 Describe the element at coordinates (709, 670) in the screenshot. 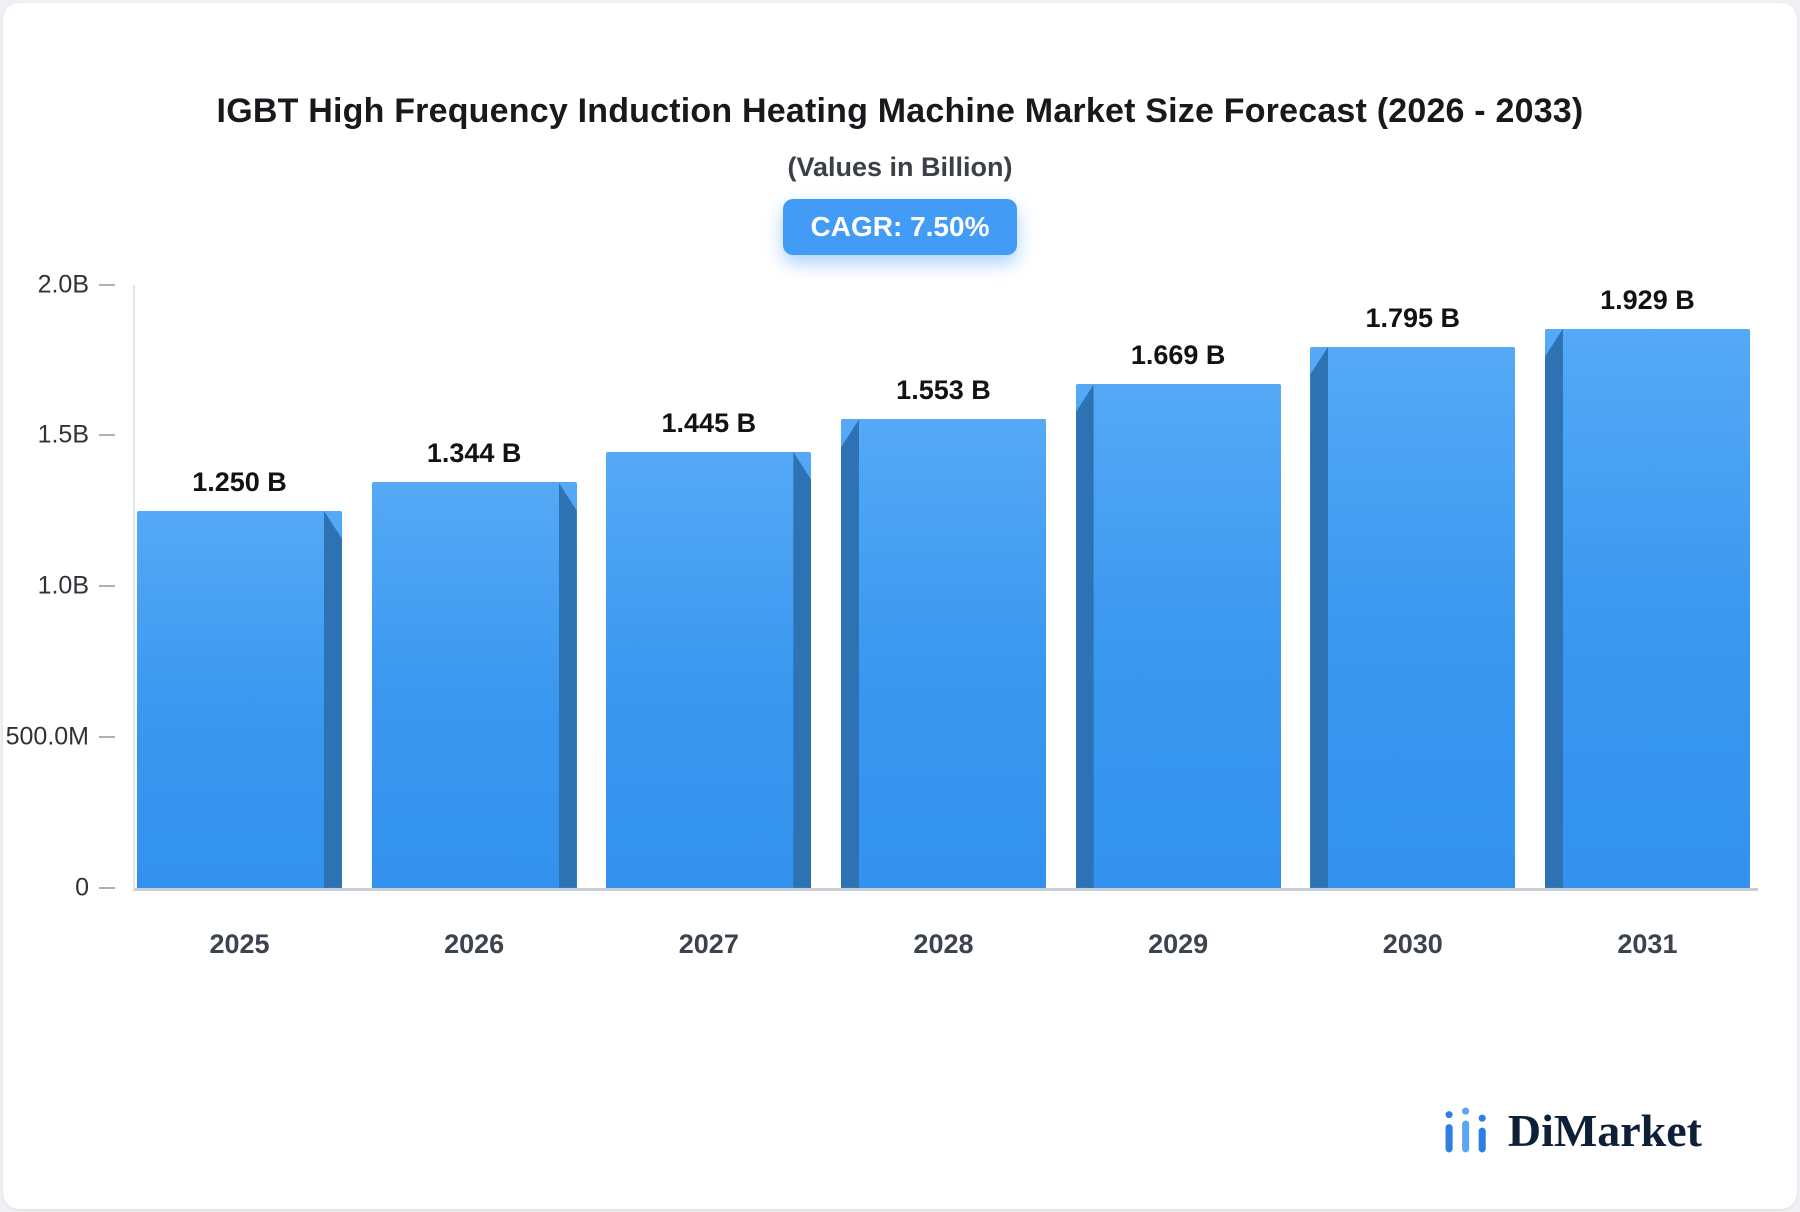

I see `bar-2027` at that location.